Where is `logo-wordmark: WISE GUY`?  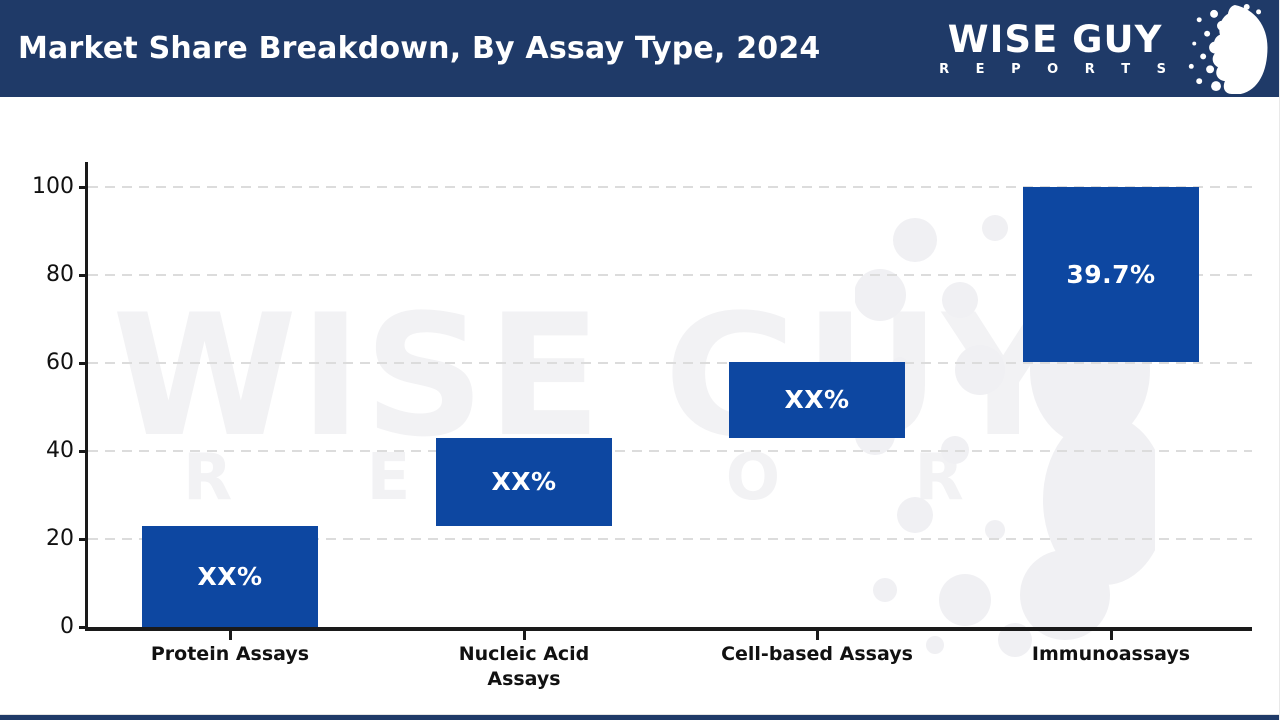
logo-wordmark: WISE GUY is located at coordinates (1055, 39).